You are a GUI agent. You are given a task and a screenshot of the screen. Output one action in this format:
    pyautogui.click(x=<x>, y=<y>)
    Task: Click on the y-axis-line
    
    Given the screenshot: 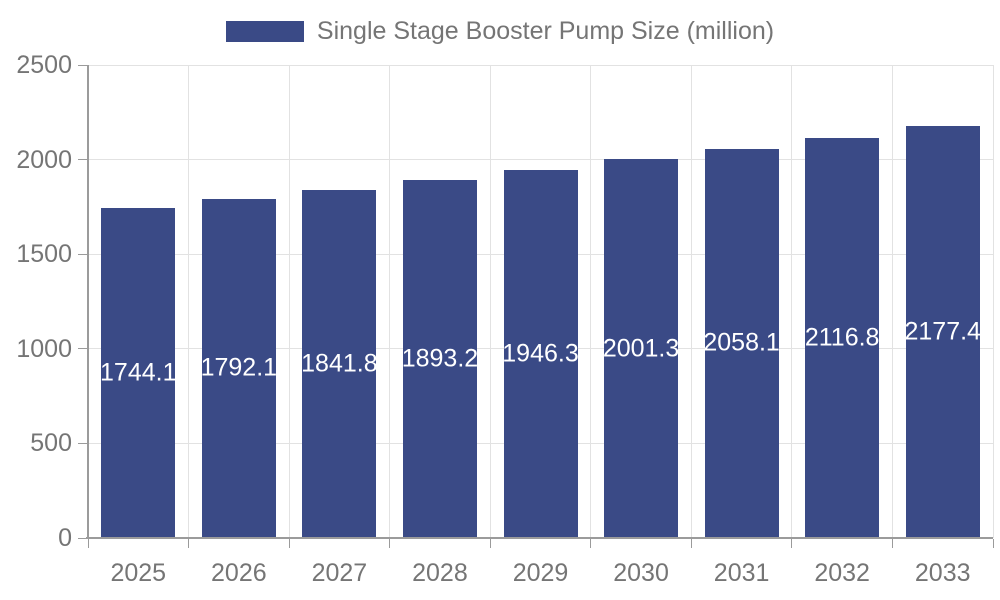 What is the action you would take?
    pyautogui.click(x=88, y=302)
    